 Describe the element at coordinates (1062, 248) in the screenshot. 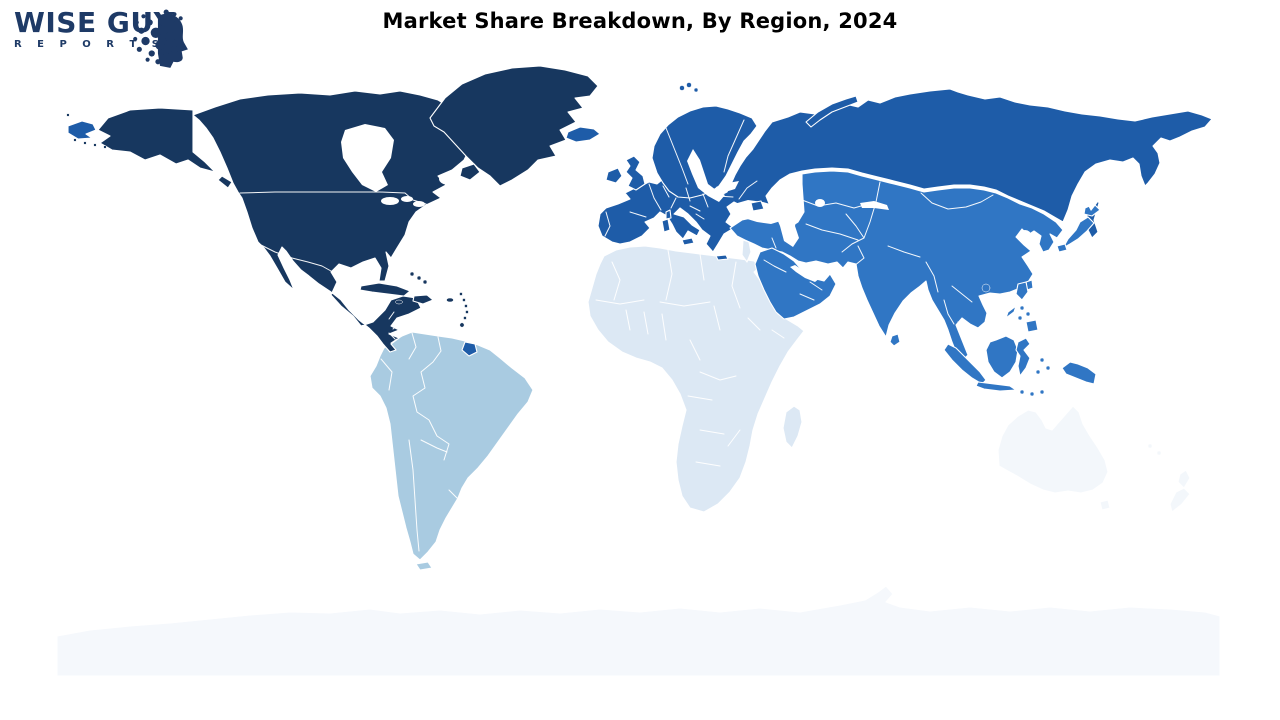

I see `japan-kyushu` at that location.